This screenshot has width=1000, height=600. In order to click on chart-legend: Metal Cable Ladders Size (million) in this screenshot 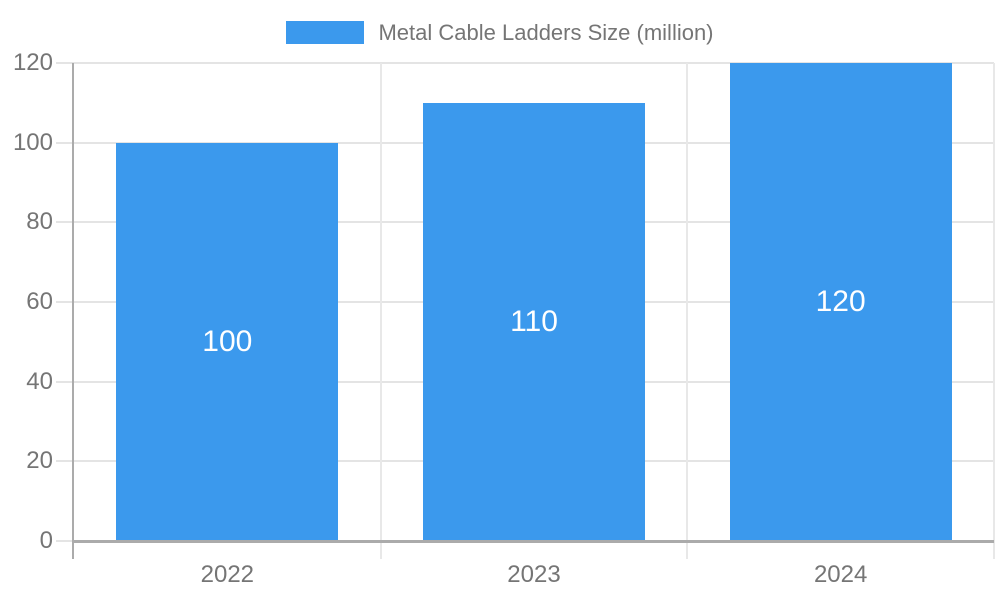, I will do `click(500, 32)`.